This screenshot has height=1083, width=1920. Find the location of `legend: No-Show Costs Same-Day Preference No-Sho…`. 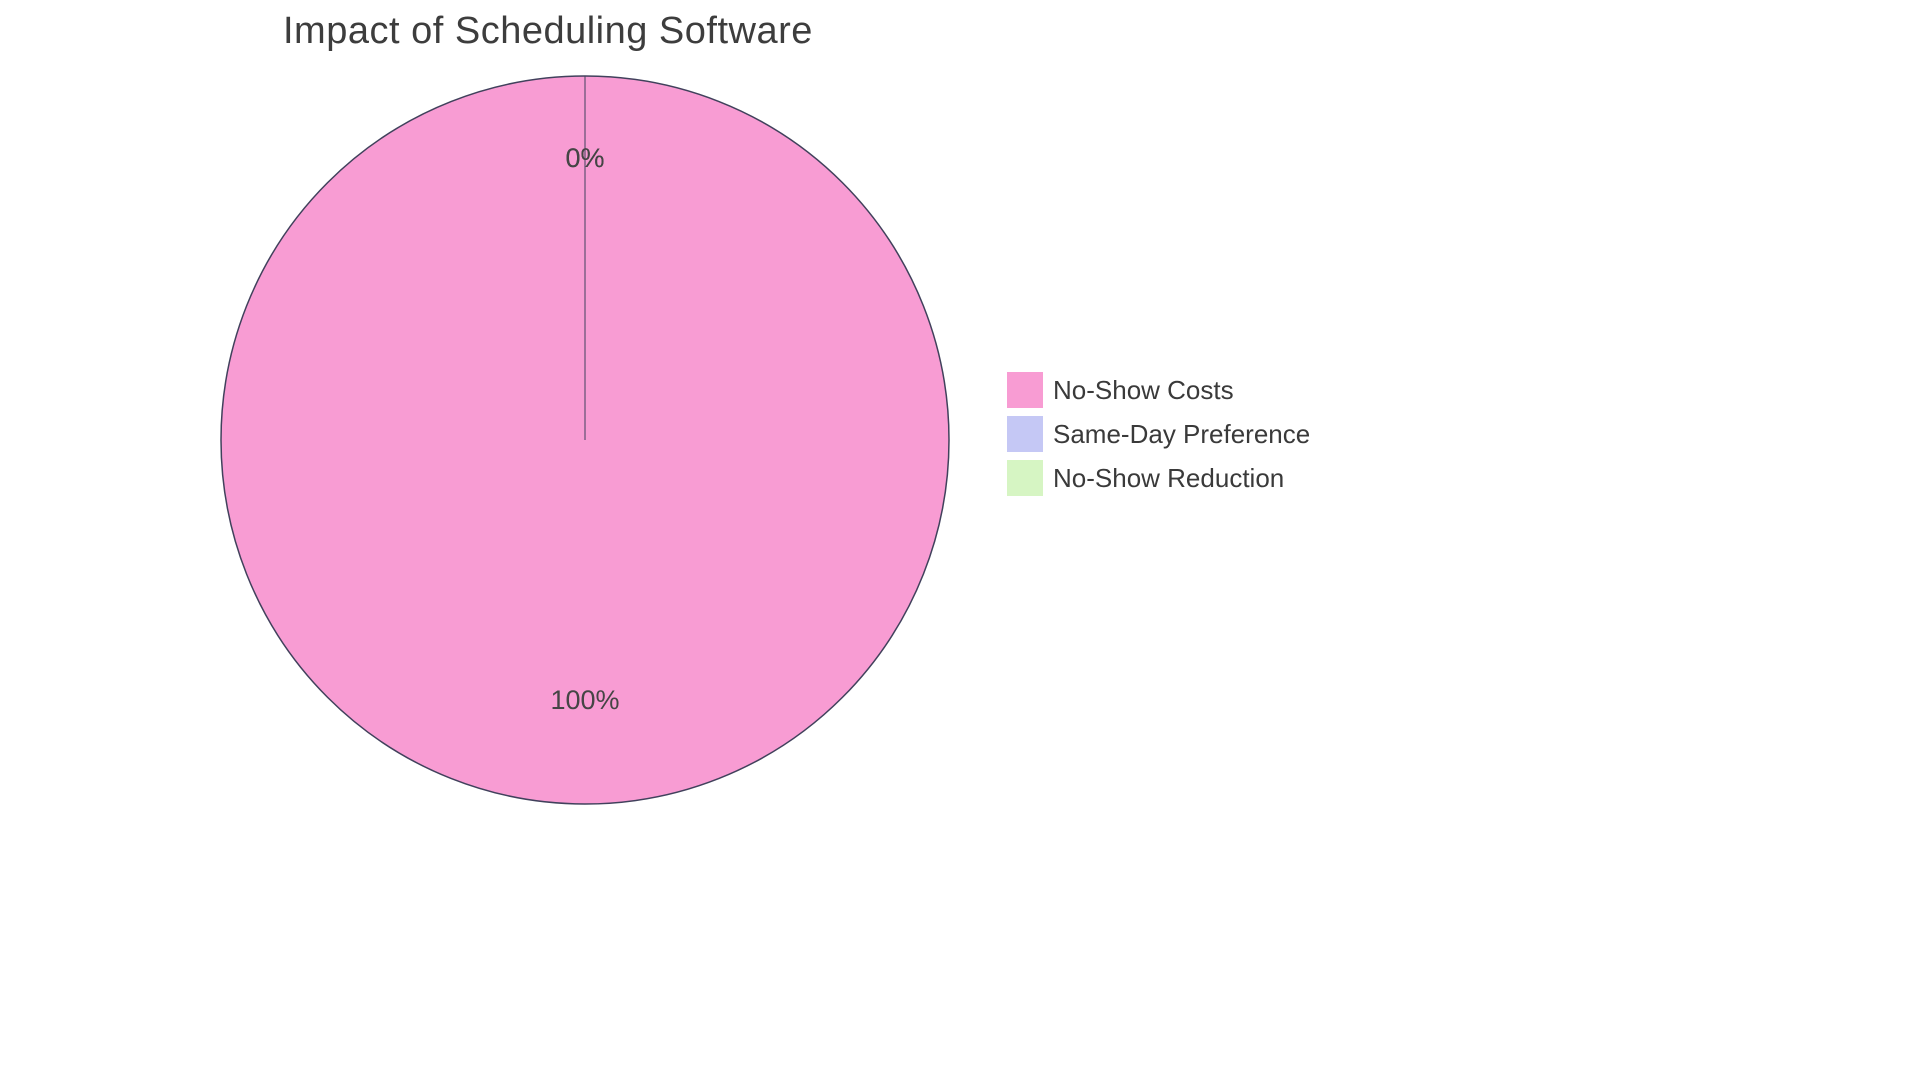

legend: No-Show Costs Same-Day Preference No-Sho… is located at coordinates (1158, 434).